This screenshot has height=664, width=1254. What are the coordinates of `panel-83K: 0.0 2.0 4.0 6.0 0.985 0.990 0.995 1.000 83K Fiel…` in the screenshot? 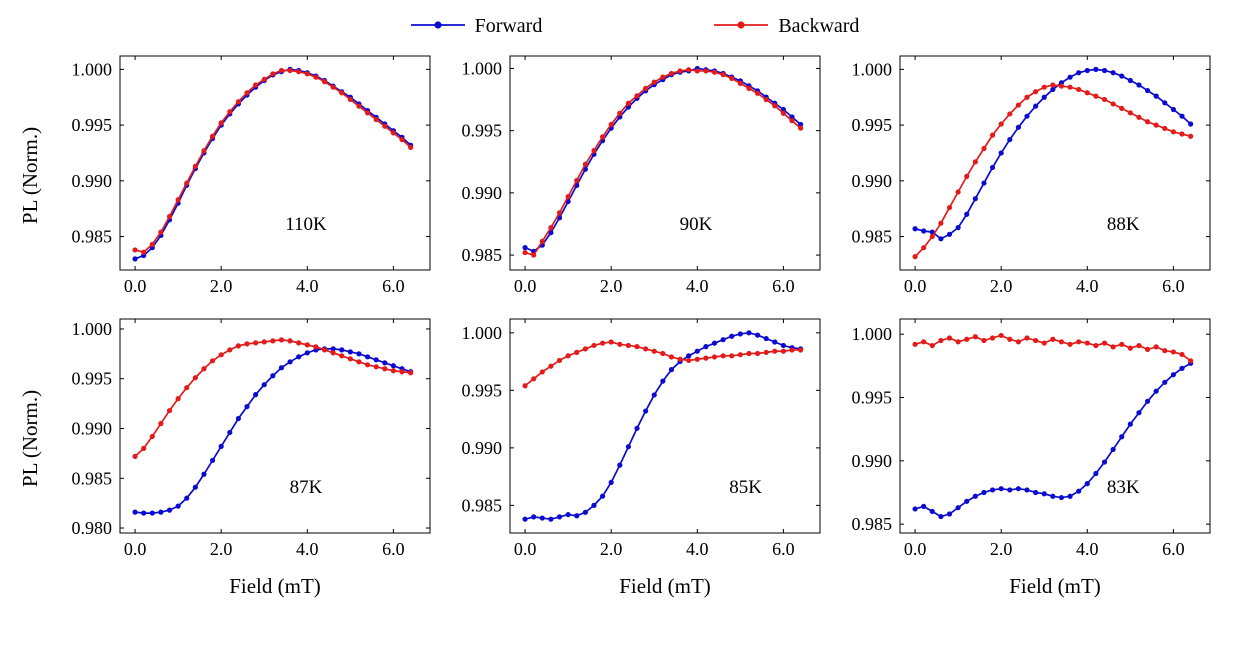 It's located at (1023, 454).